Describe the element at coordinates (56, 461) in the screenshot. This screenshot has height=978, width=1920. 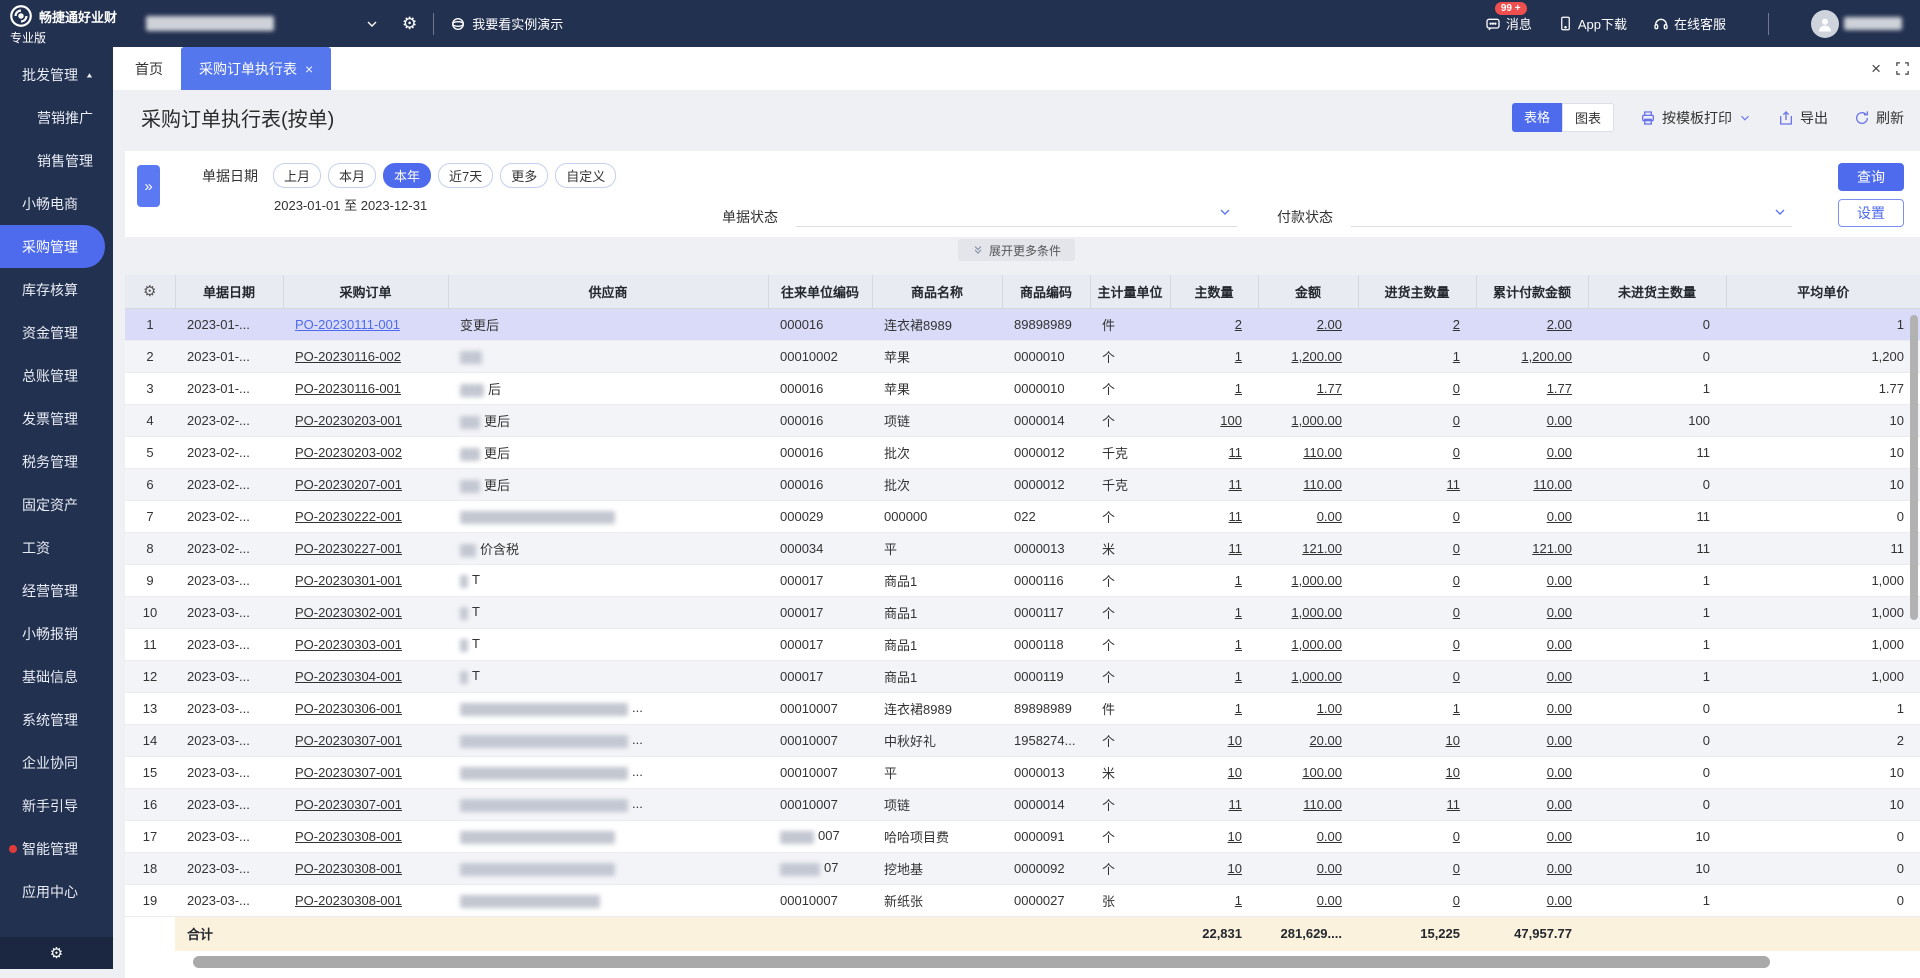
I see `sidebar-item-tax: 税务管理` at that location.